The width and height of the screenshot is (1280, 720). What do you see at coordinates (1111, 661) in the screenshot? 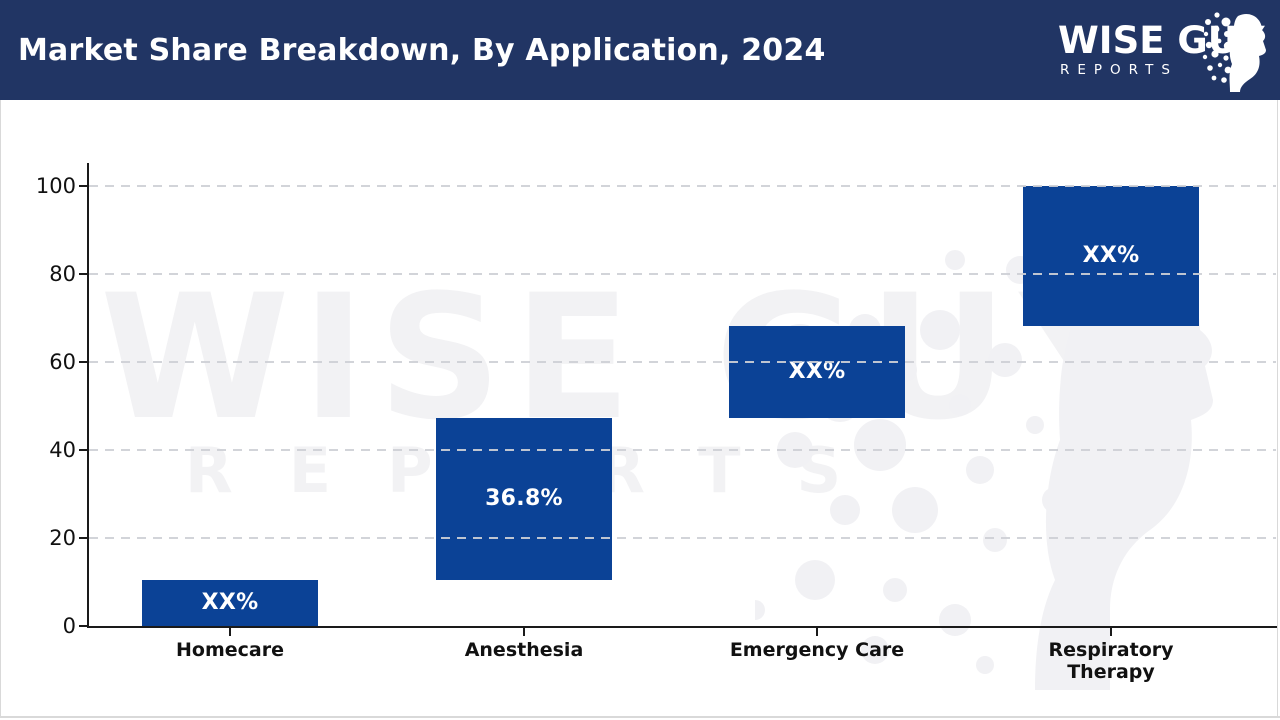
I see `x-axis-category-label: Respiratory Therapy` at bounding box center [1111, 661].